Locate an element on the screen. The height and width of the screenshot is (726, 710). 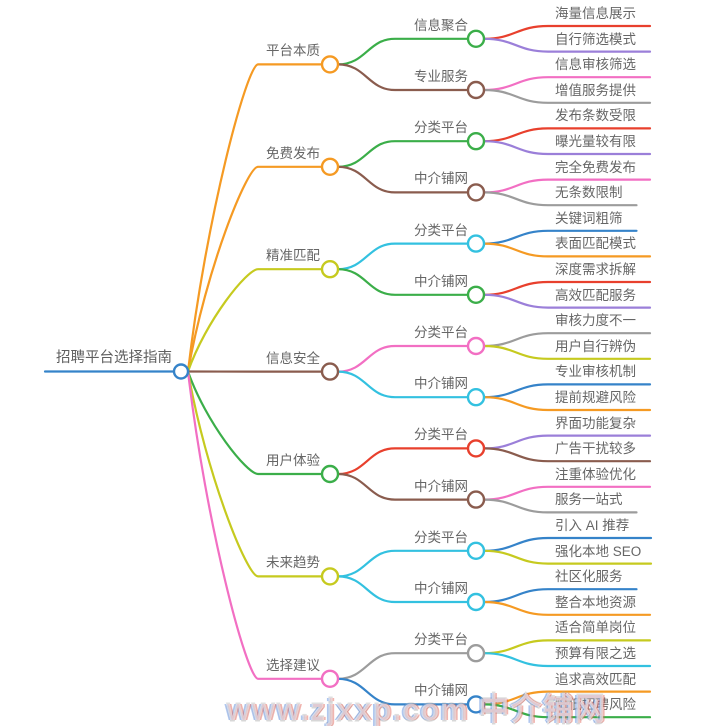
branch-label: 用户体验 is located at coordinates (293, 460).